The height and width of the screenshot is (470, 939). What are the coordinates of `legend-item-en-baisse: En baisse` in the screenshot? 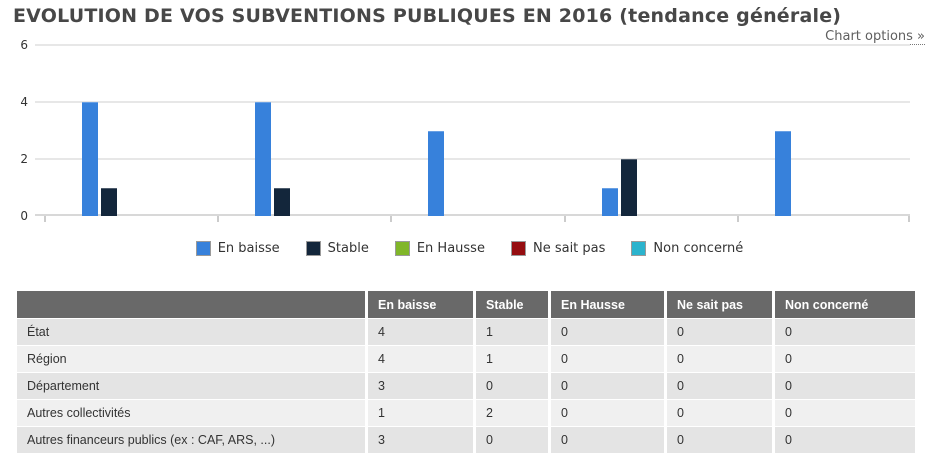 It's located at (237, 248).